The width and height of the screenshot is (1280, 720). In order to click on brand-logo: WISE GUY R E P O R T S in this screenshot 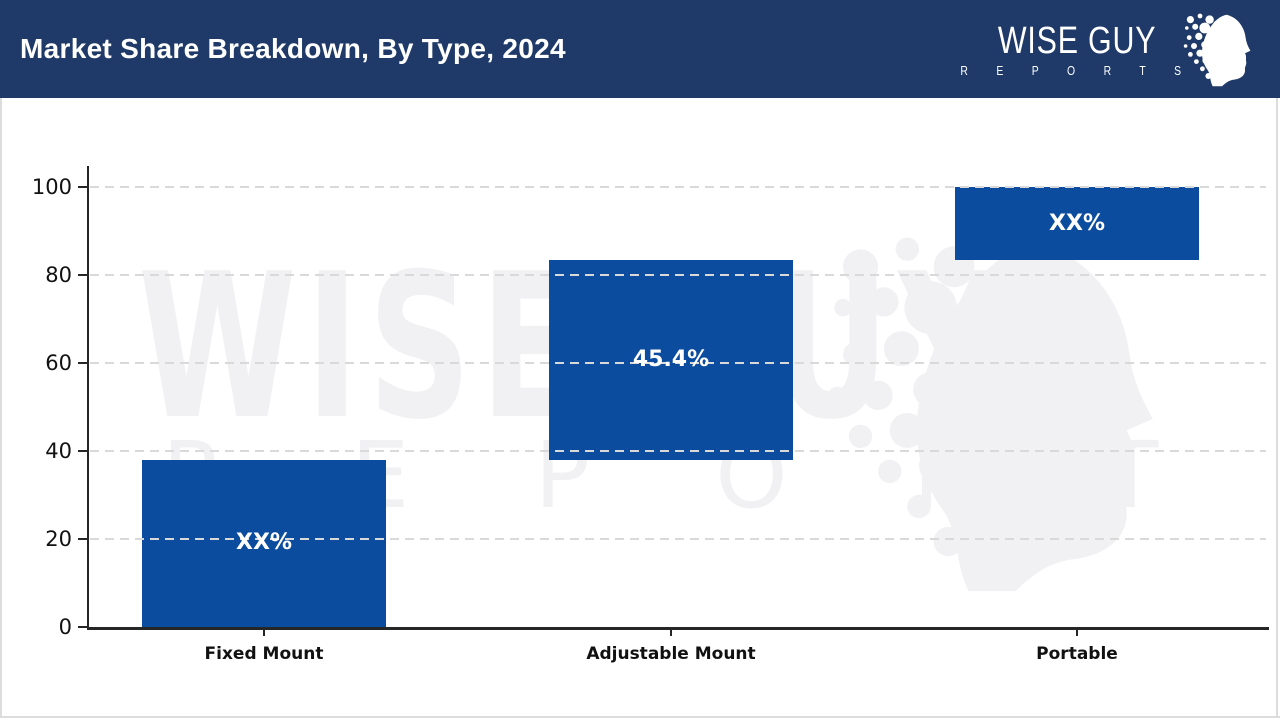, I will do `click(1078, 49)`.